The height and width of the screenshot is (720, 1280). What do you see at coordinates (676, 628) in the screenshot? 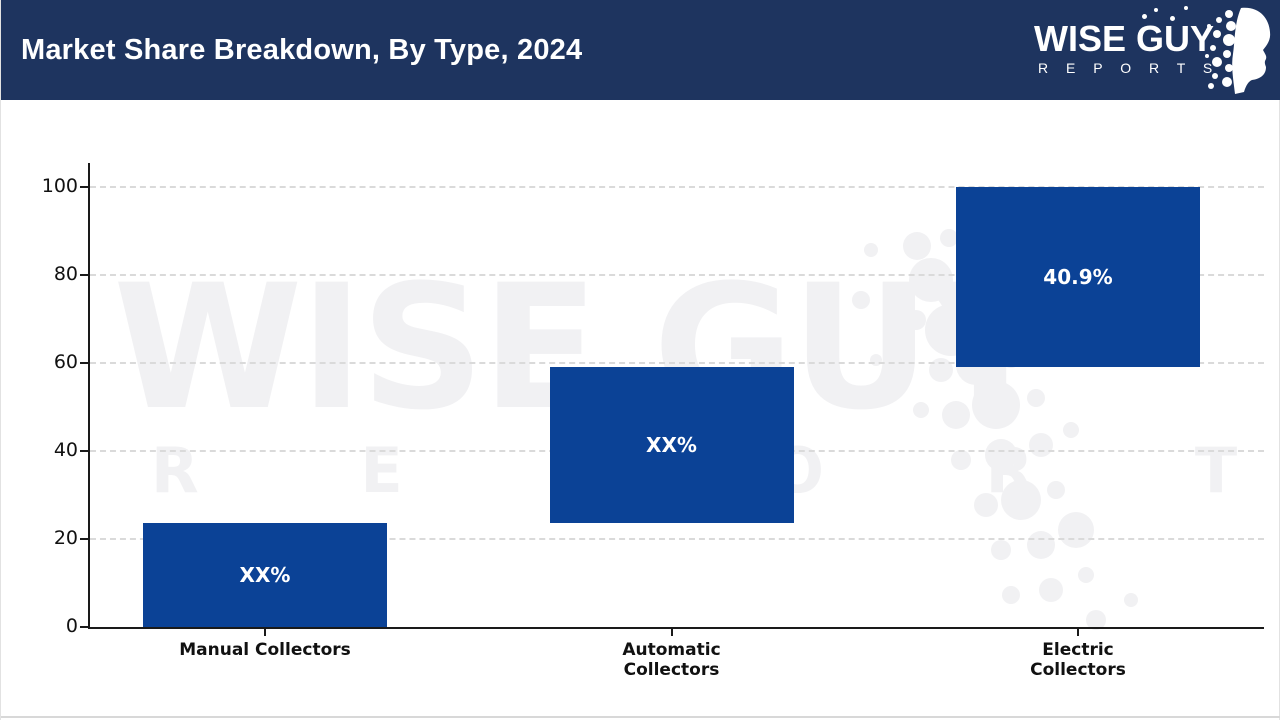
I see `x-axis` at bounding box center [676, 628].